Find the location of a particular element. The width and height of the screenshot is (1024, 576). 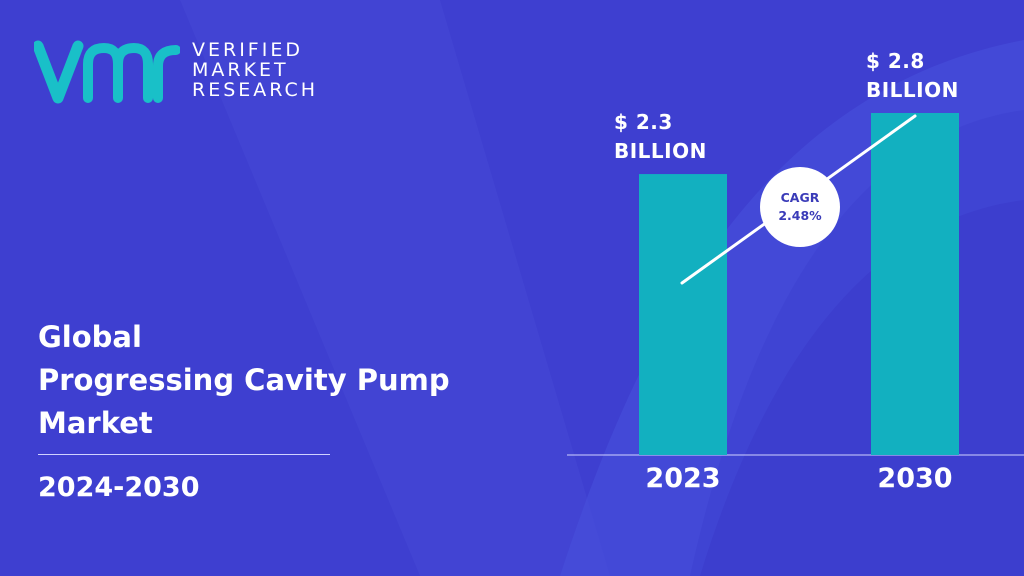

bar-2030 is located at coordinates (915, 284).